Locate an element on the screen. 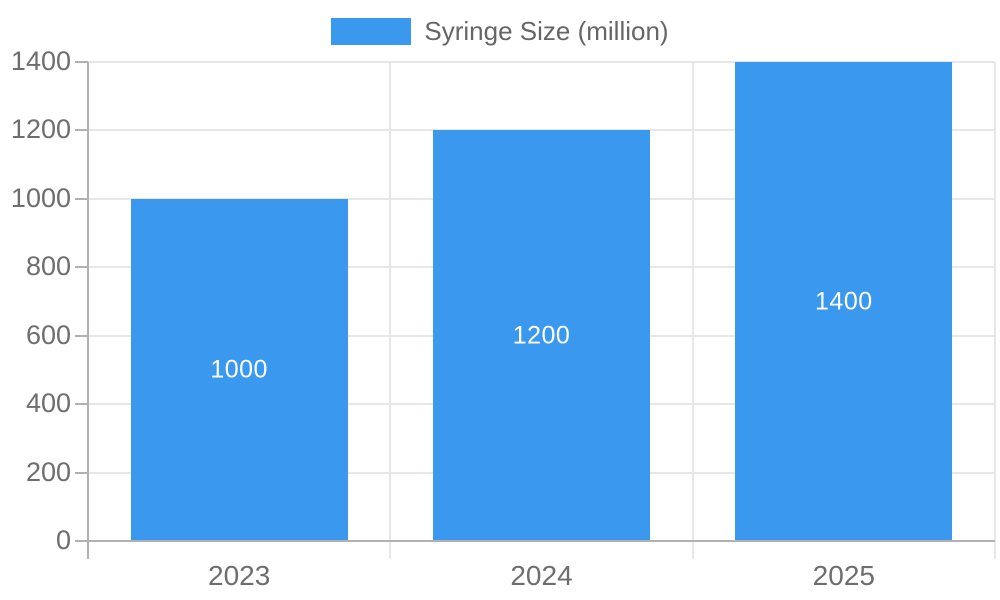  legend-label: Syringe Size (million) is located at coordinates (546, 31).